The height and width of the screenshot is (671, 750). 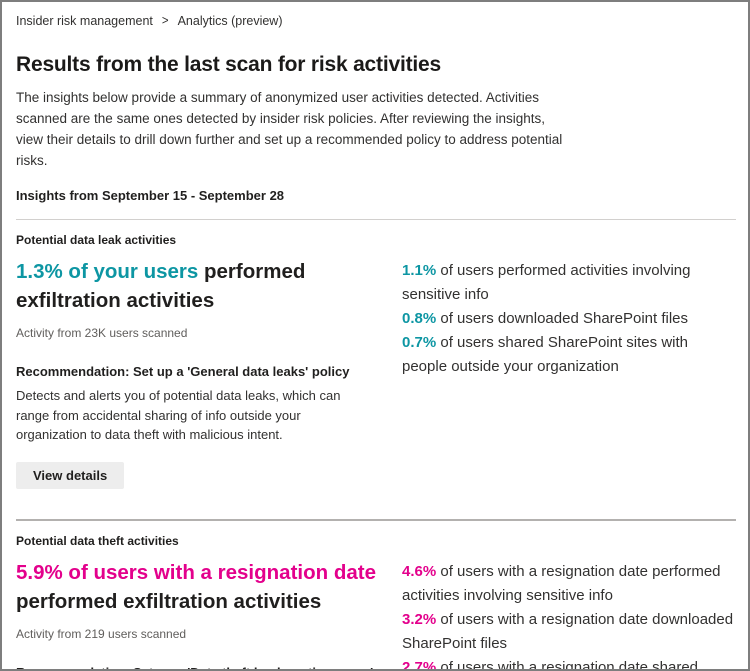 What do you see at coordinates (96, 240) in the screenshot?
I see `section-label-data-leak: Potential data leak activities` at bounding box center [96, 240].